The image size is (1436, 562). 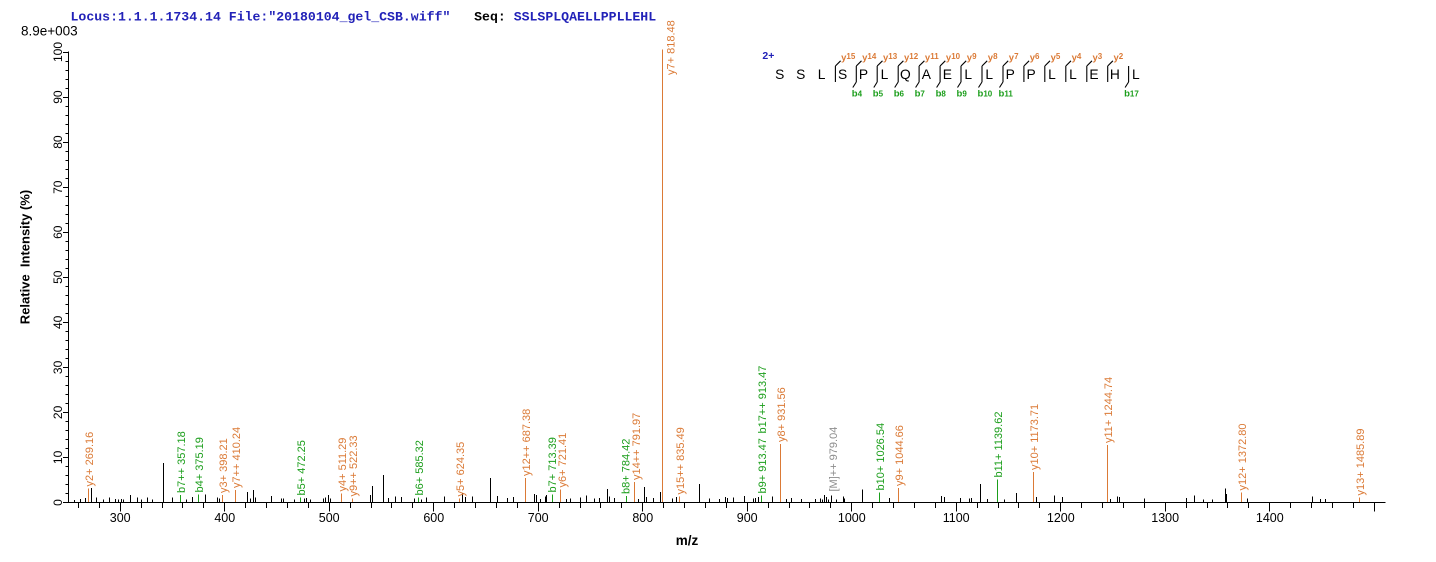 What do you see at coordinates (433, 518) in the screenshot?
I see `svg-text: 600` at bounding box center [433, 518].